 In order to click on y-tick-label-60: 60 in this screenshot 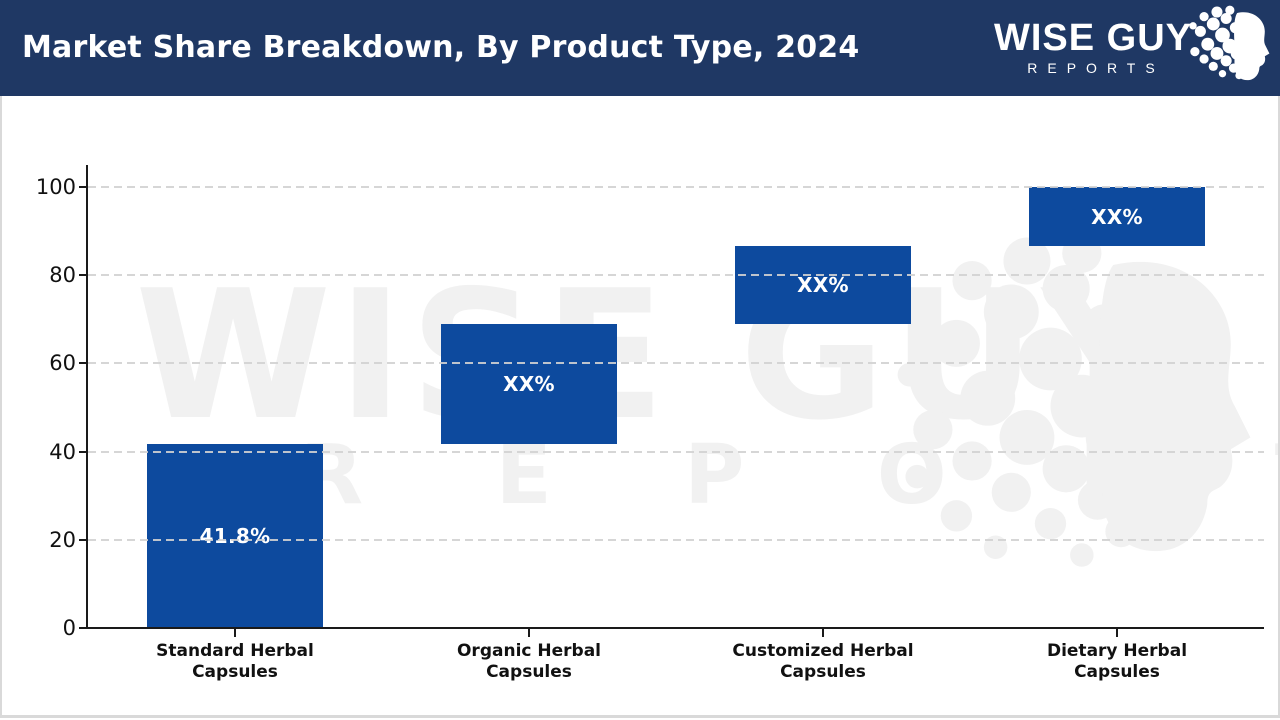, I will do `click(62, 363)`.